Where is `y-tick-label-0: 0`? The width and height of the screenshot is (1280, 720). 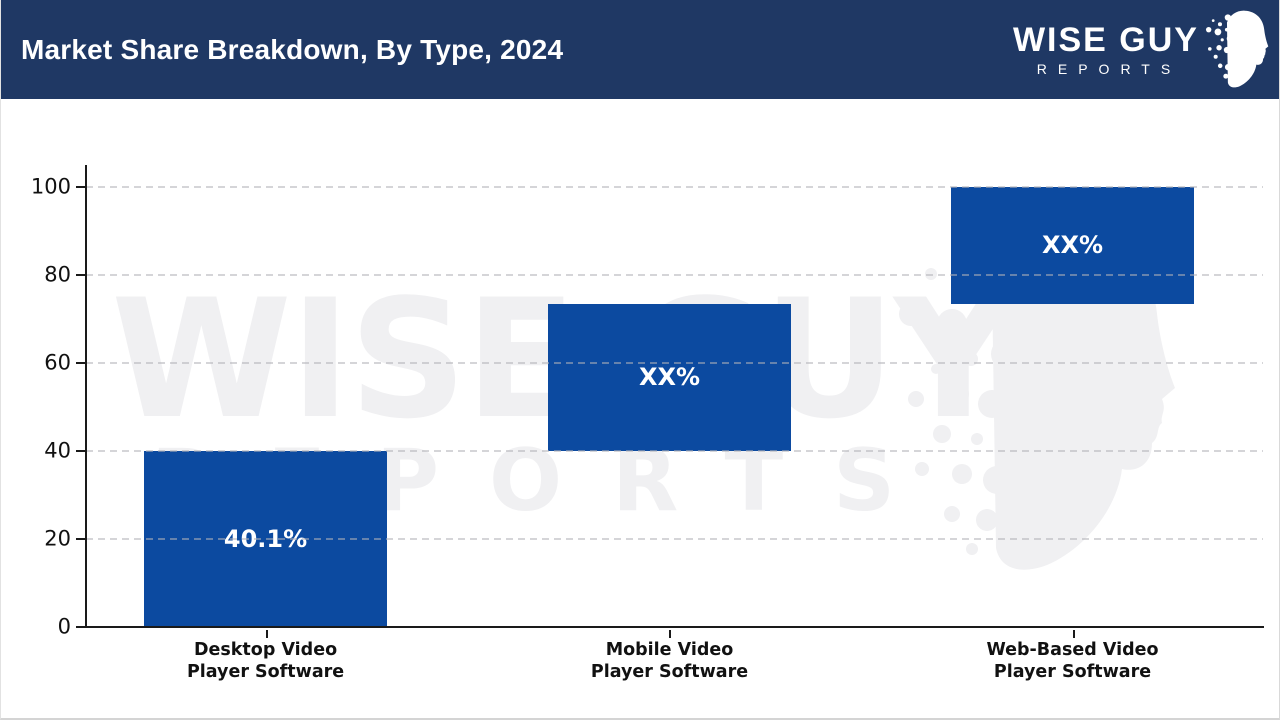 y-tick-label-0: 0 is located at coordinates (64, 626).